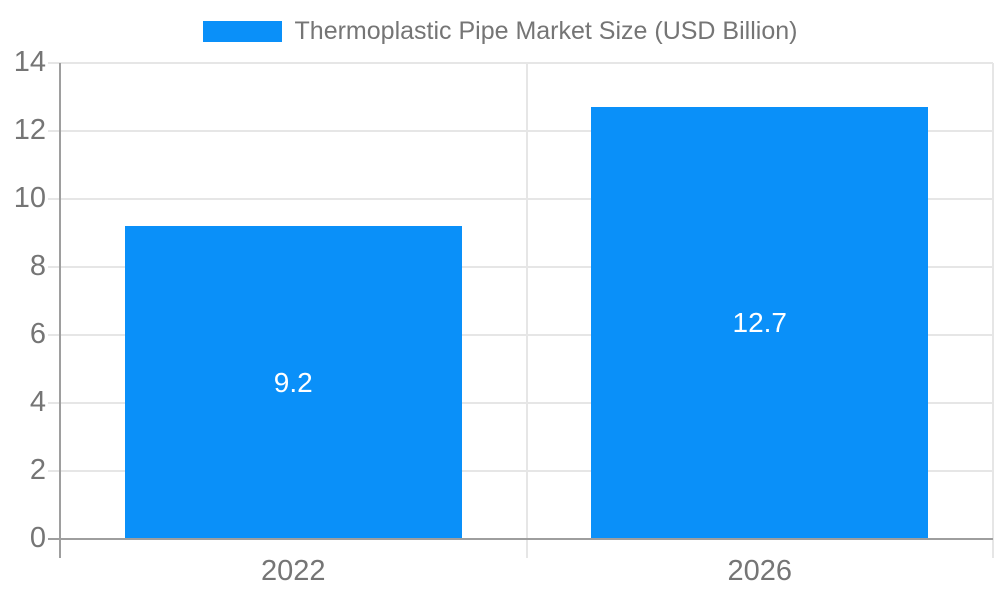  What do you see at coordinates (293, 571) in the screenshot?
I see `x-axis-tick-label: 2022` at bounding box center [293, 571].